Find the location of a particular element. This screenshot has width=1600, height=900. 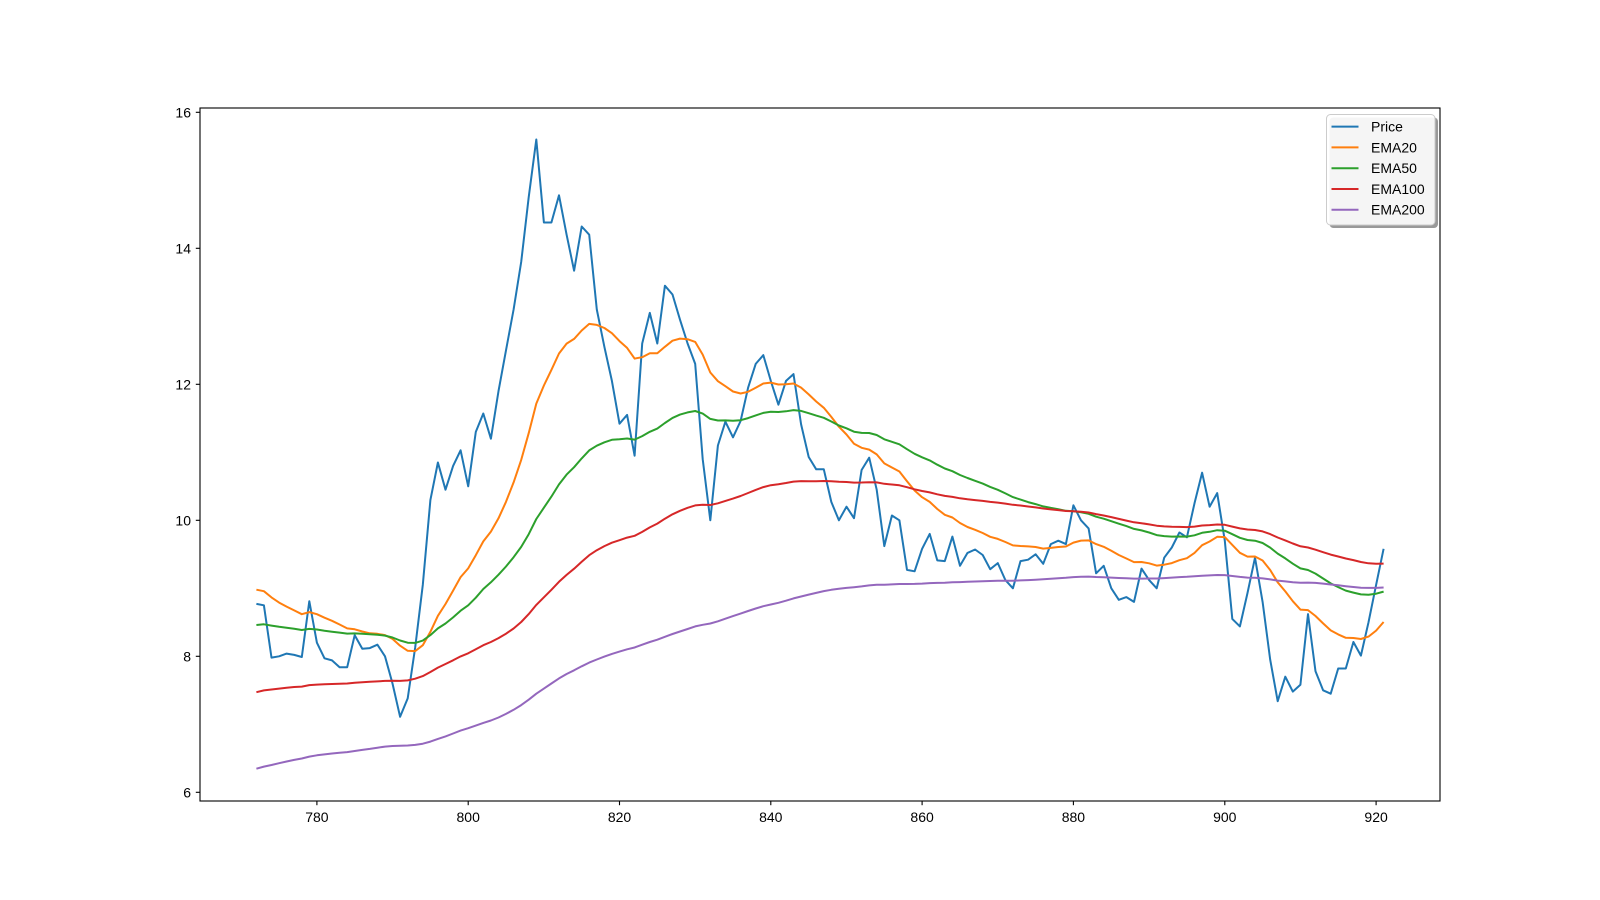

svg-text: 840 is located at coordinates (771, 817).